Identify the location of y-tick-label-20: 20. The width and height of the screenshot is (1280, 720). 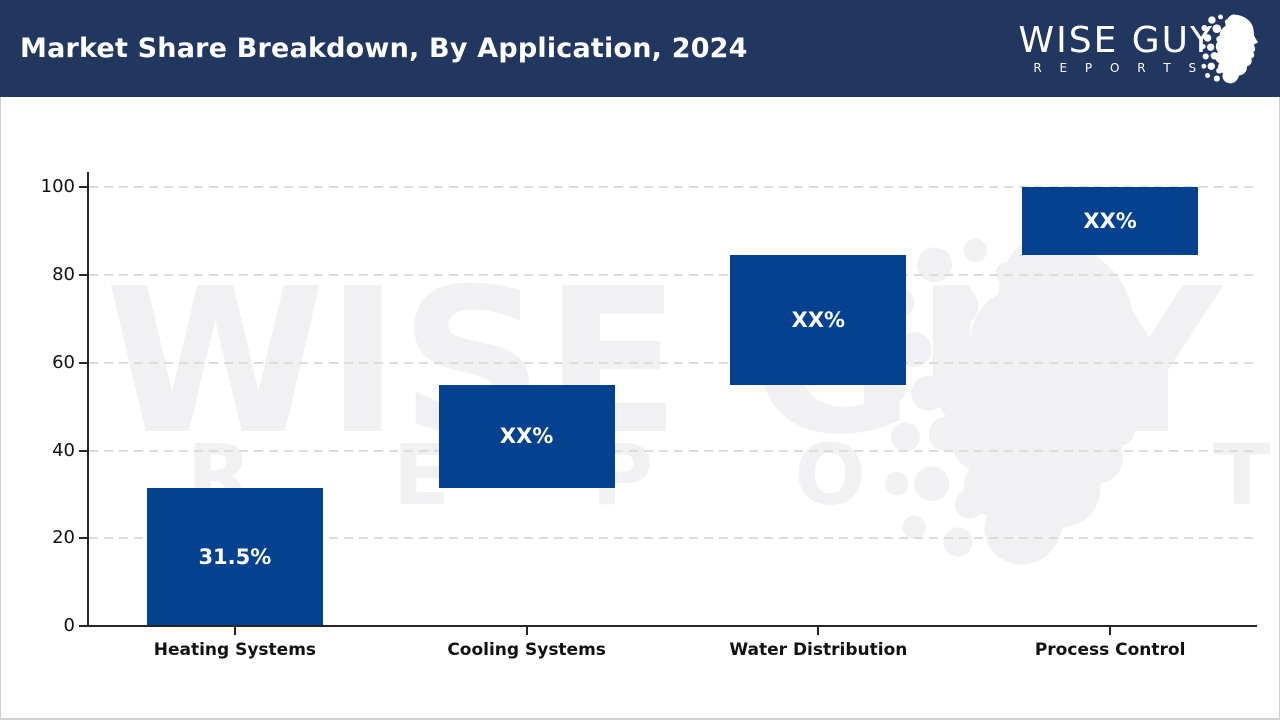
(63, 538).